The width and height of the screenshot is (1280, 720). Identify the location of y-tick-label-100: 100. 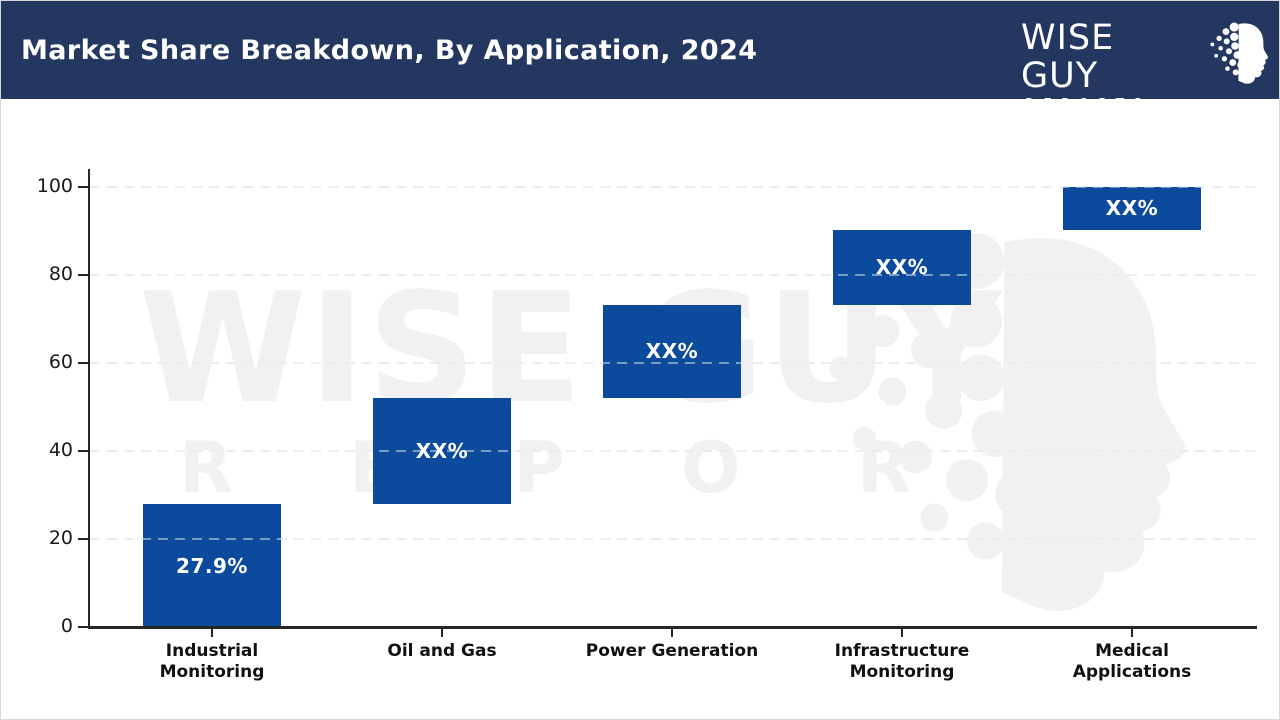
(54, 186).